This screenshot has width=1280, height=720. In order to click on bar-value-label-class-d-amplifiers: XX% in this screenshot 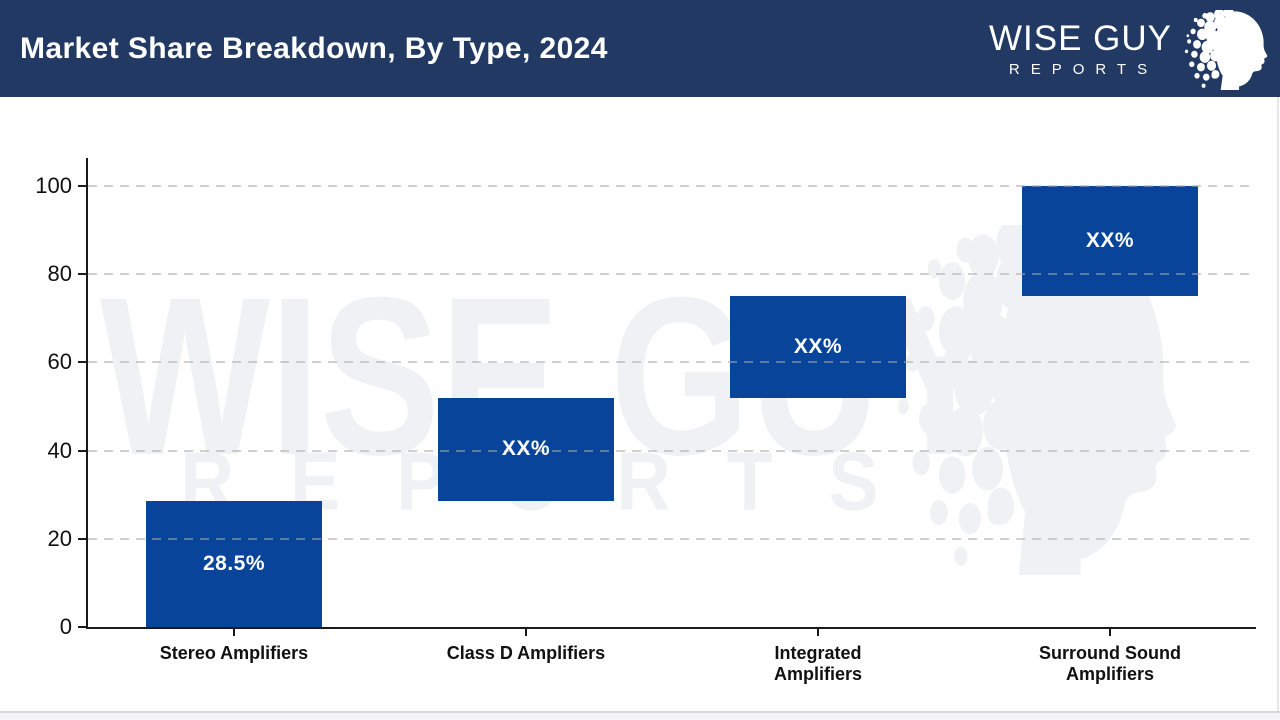, I will do `click(526, 449)`.